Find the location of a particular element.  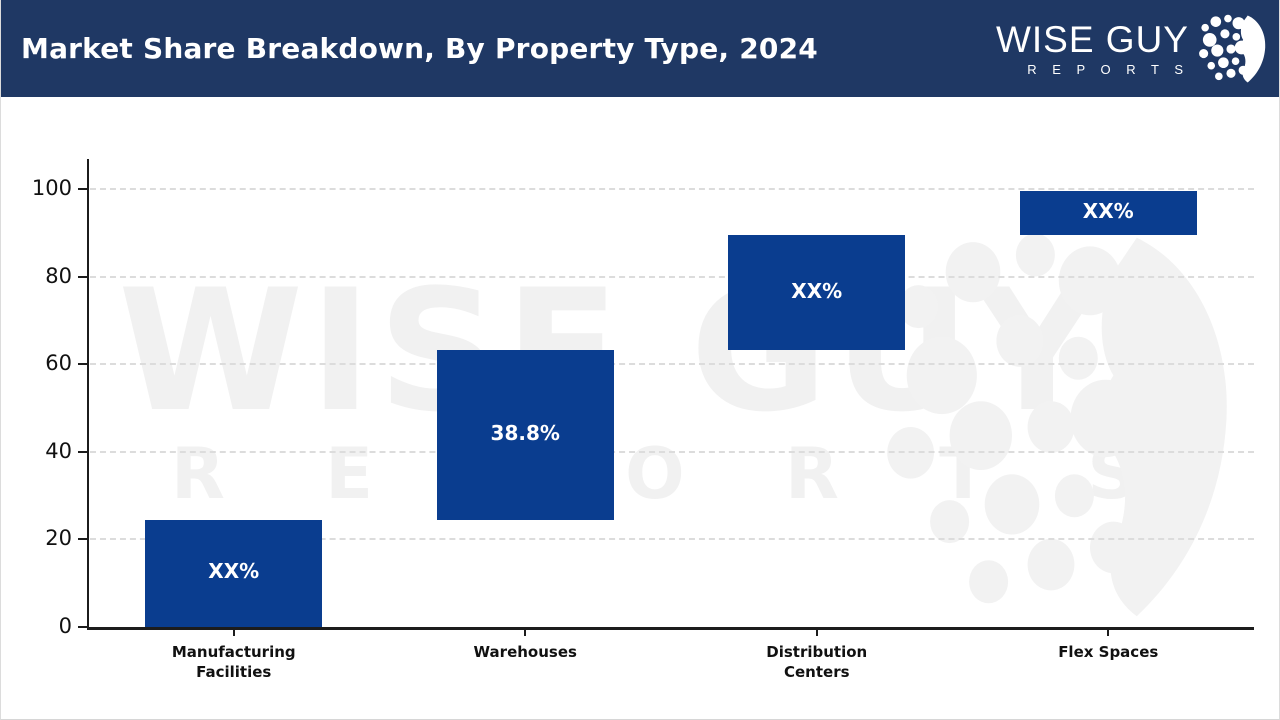

x-tick-label-0: Manufacturing Facilities is located at coordinates (233, 662).